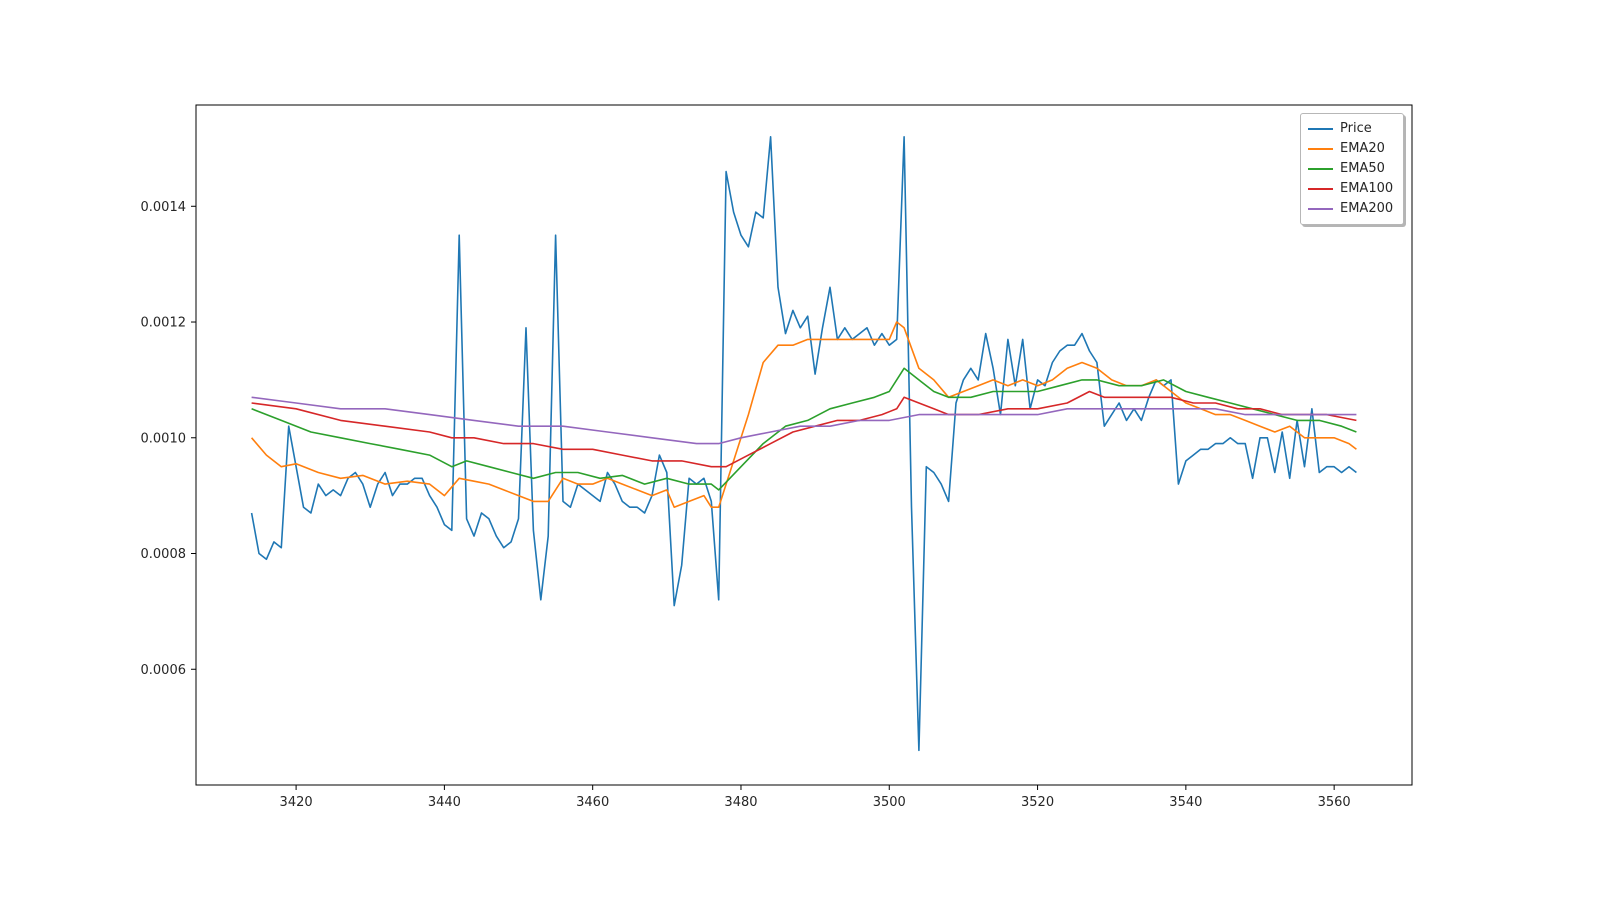 This screenshot has height=900, width=1600. Describe the element at coordinates (1037, 802) in the screenshot. I see `x-tick-label: 3520` at that location.